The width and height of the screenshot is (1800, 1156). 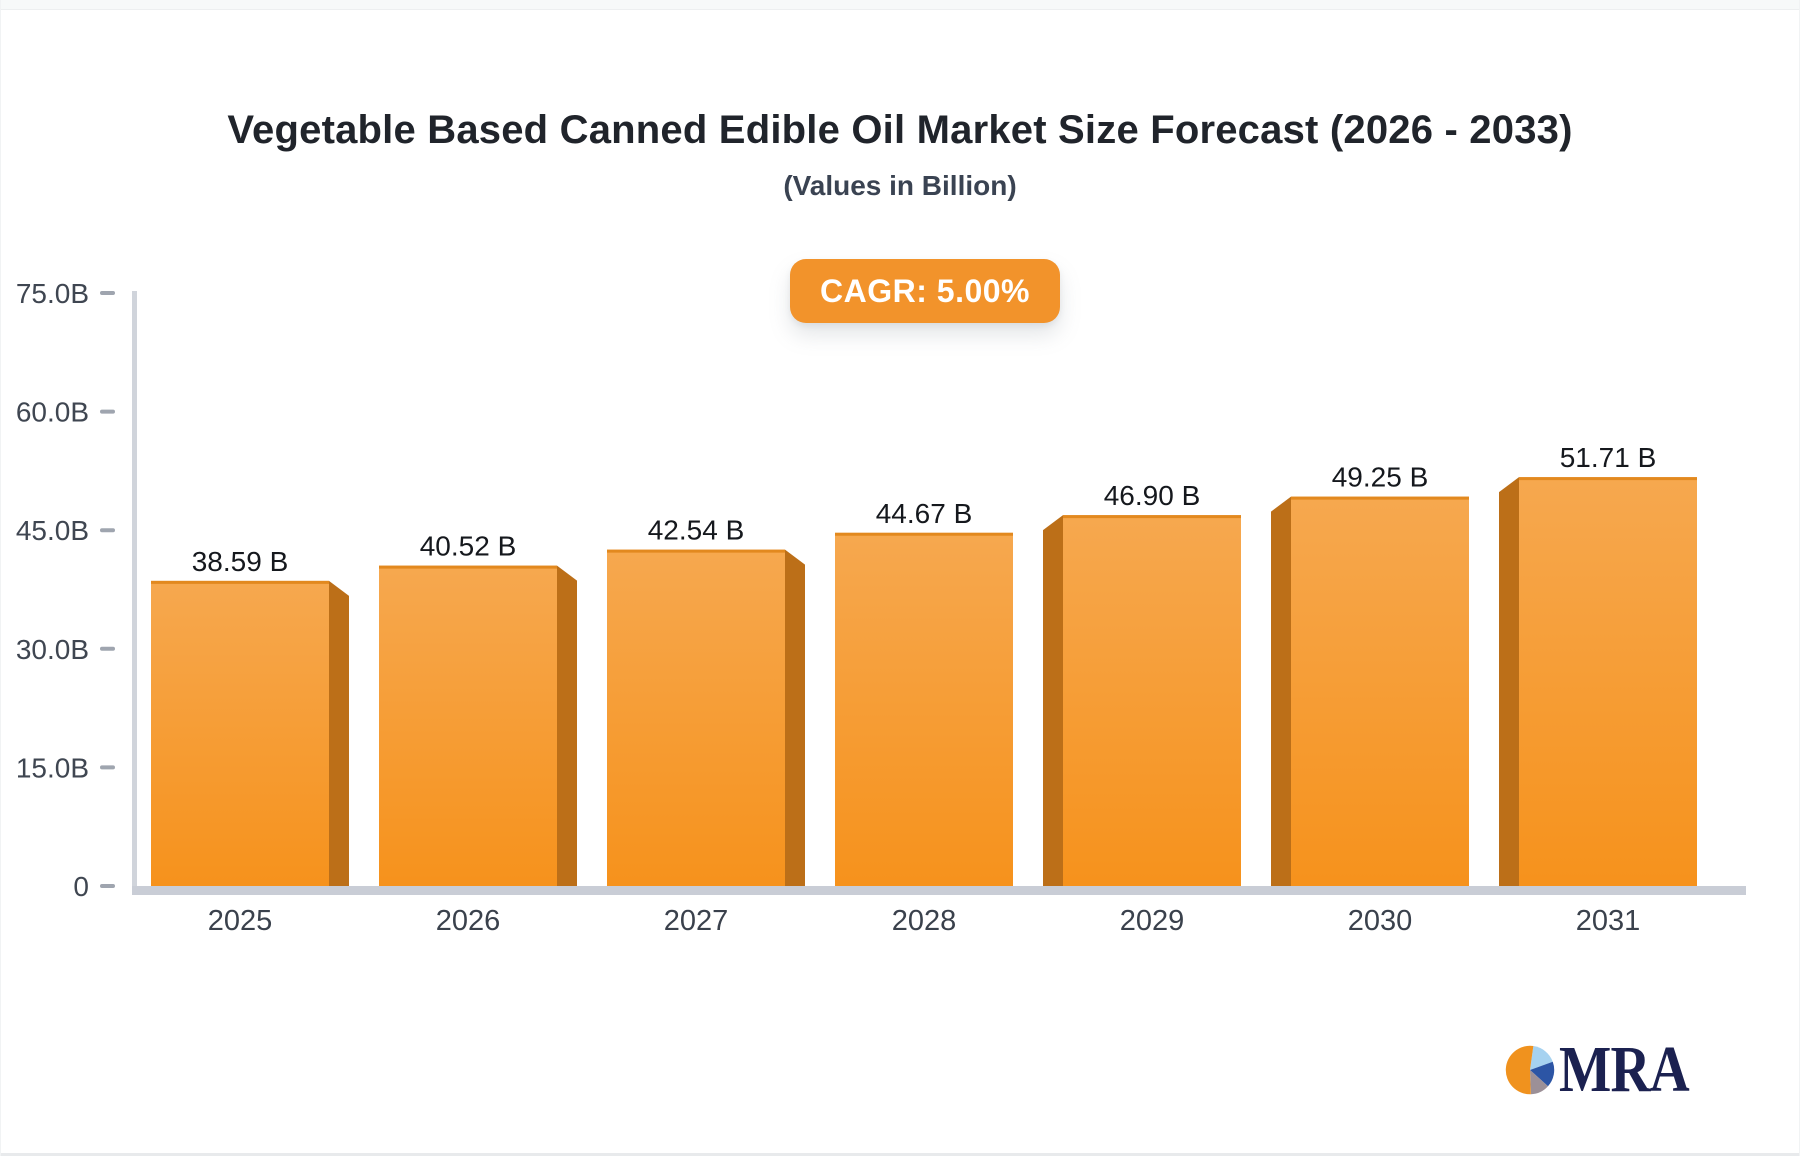 What do you see at coordinates (1608, 457) in the screenshot?
I see `bar-value-label: 51.71 B` at bounding box center [1608, 457].